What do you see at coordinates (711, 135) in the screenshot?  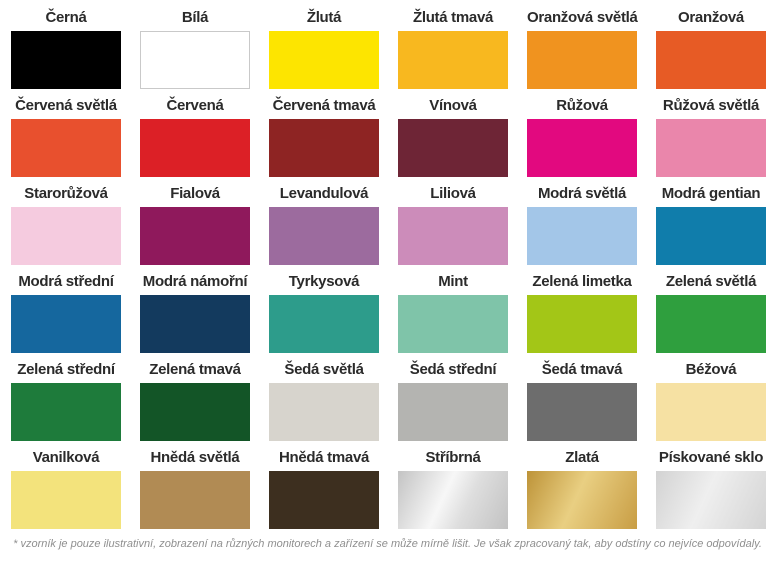 I see `swatch-cell: Růžová světlá` at bounding box center [711, 135].